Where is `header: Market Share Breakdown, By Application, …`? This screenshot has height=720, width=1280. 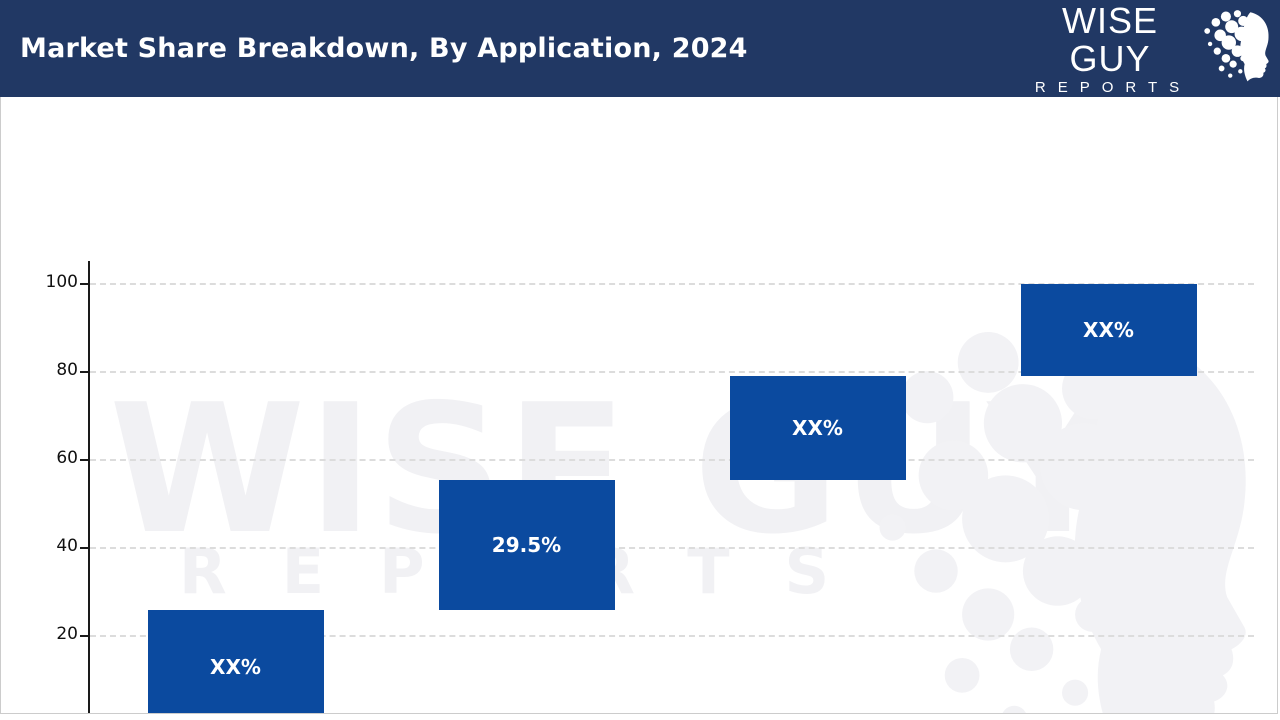 header: Market Share Breakdown, By Application, … is located at coordinates (640, 48).